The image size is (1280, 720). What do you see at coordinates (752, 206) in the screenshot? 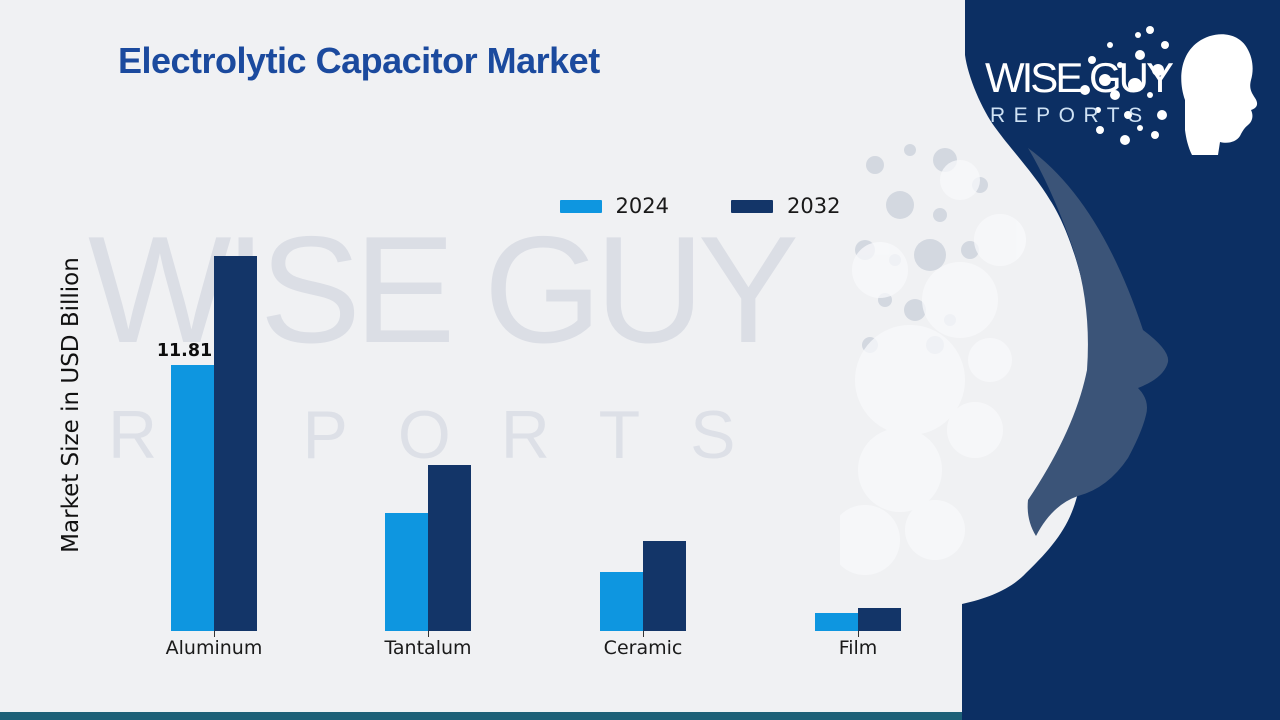
I see `legend-swatch-2032` at bounding box center [752, 206].